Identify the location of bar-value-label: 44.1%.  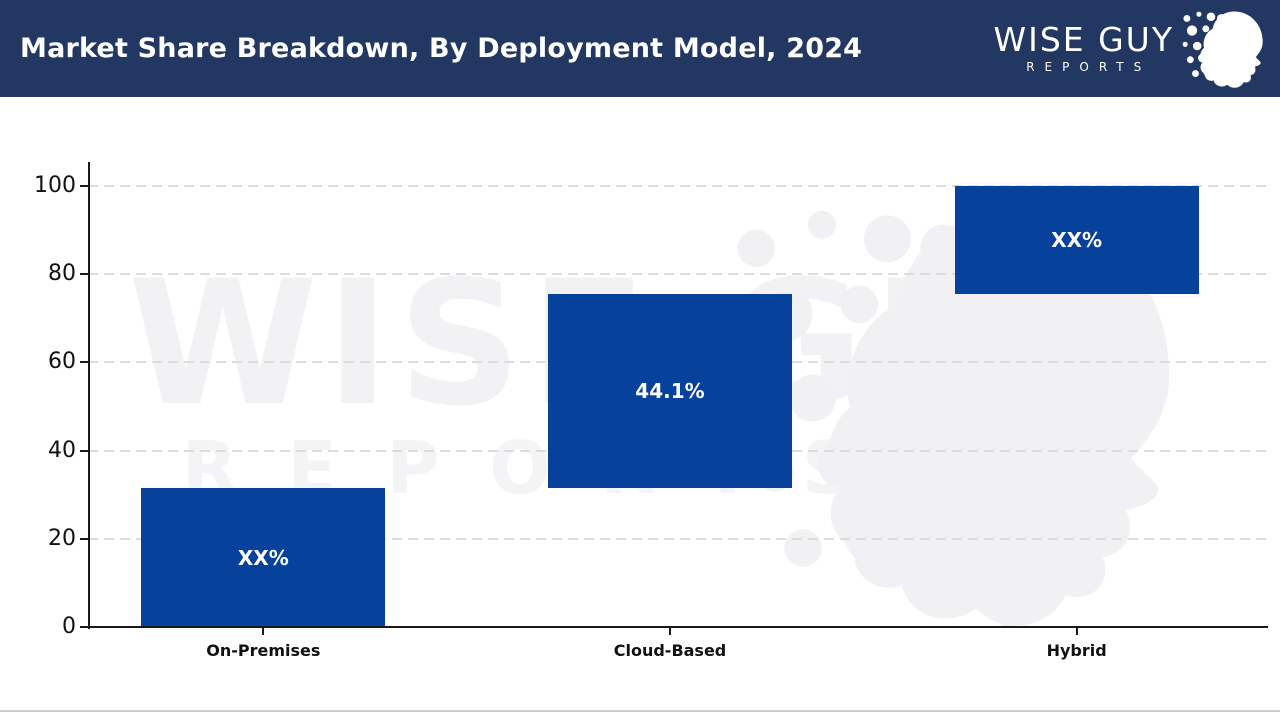
(670, 390).